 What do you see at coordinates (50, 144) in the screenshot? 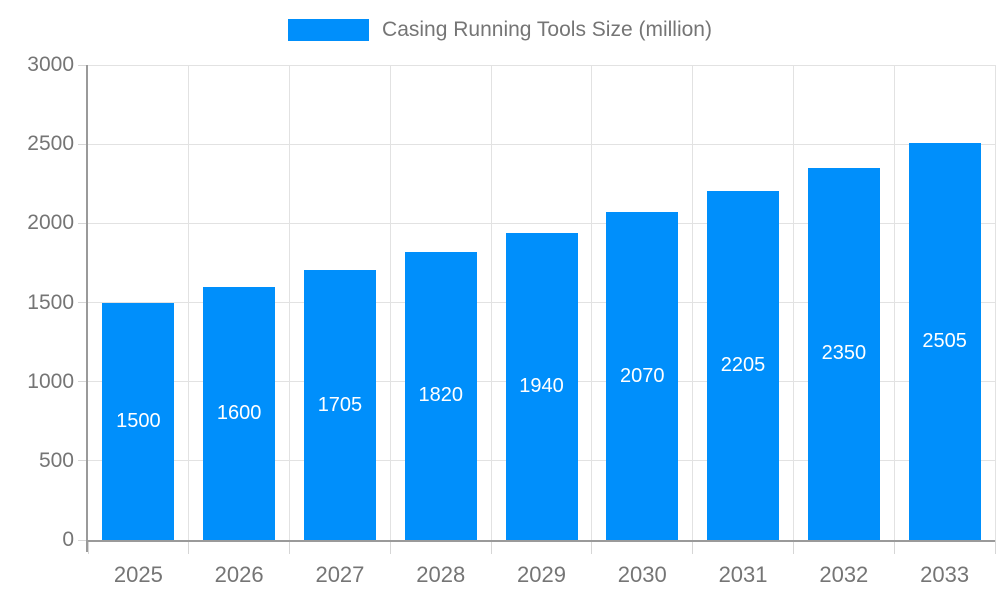
I see `y-axis-label: 2500` at bounding box center [50, 144].